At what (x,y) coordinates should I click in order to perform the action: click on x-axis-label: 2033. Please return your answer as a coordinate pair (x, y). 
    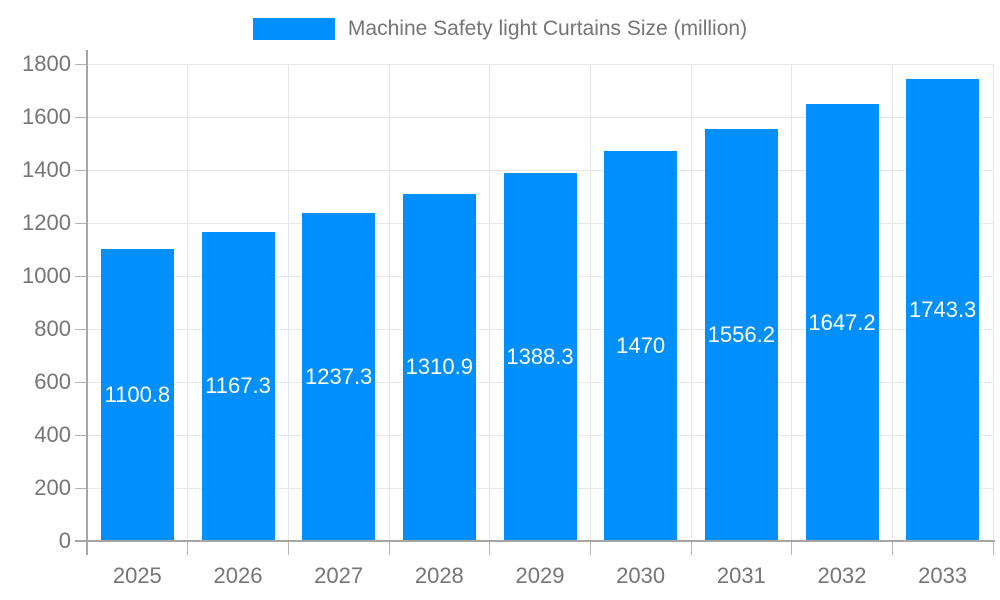
    Looking at the image, I should click on (943, 575).